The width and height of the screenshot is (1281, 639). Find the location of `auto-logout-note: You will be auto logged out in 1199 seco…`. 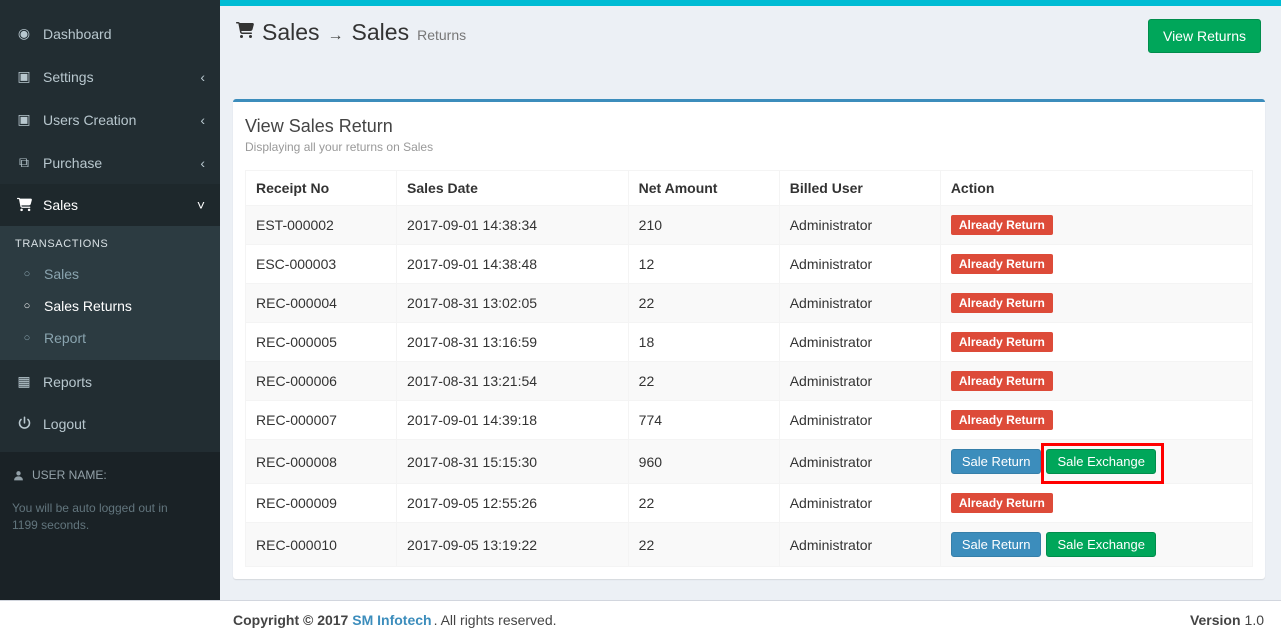

auto-logout-note: You will be auto logged out in 1199 seco… is located at coordinates (110, 517).